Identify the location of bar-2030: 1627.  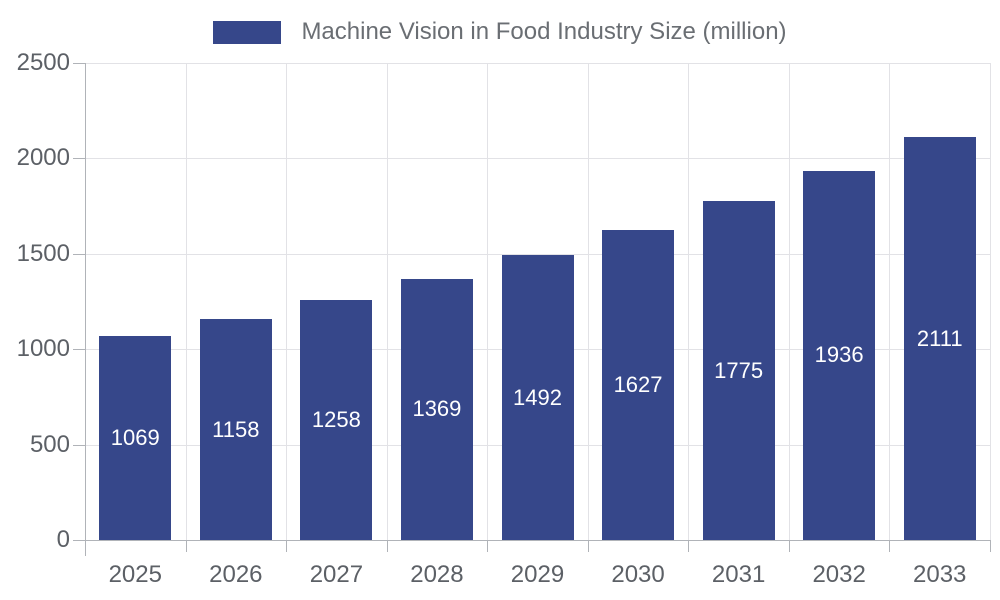
(638, 384).